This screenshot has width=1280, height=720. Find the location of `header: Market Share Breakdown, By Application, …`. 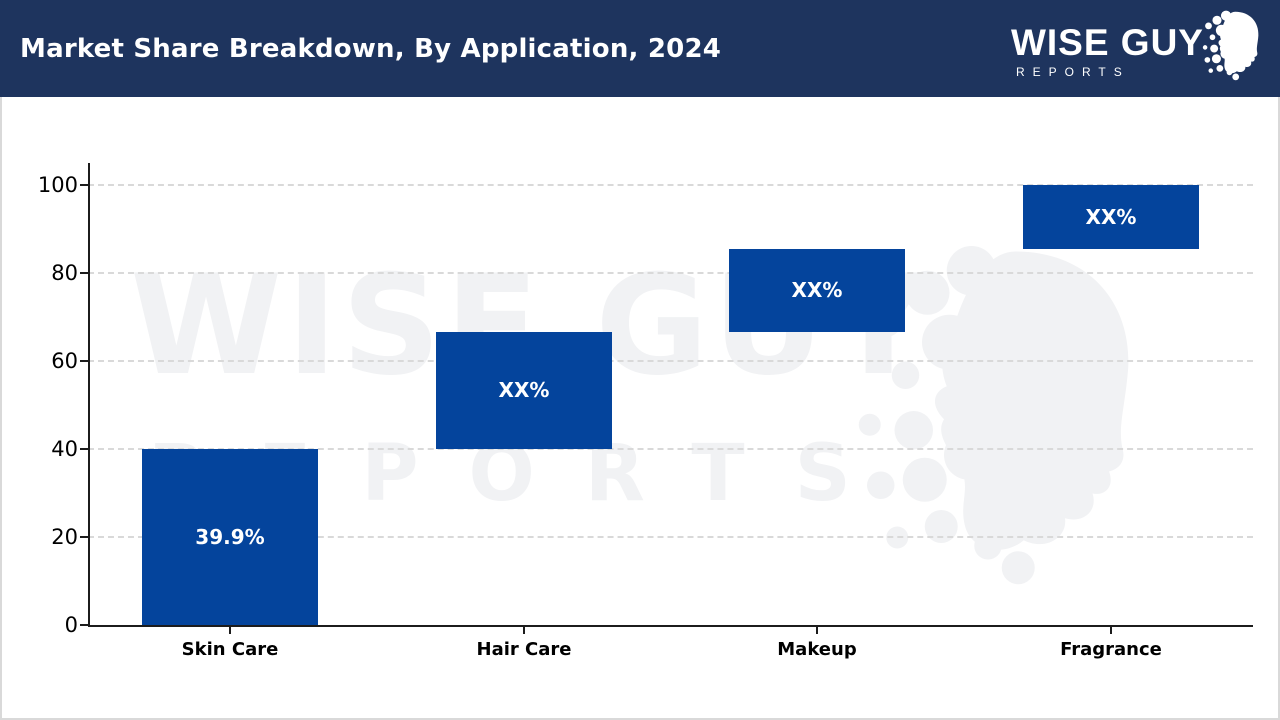

header: Market Share Breakdown, By Application, … is located at coordinates (640, 48).